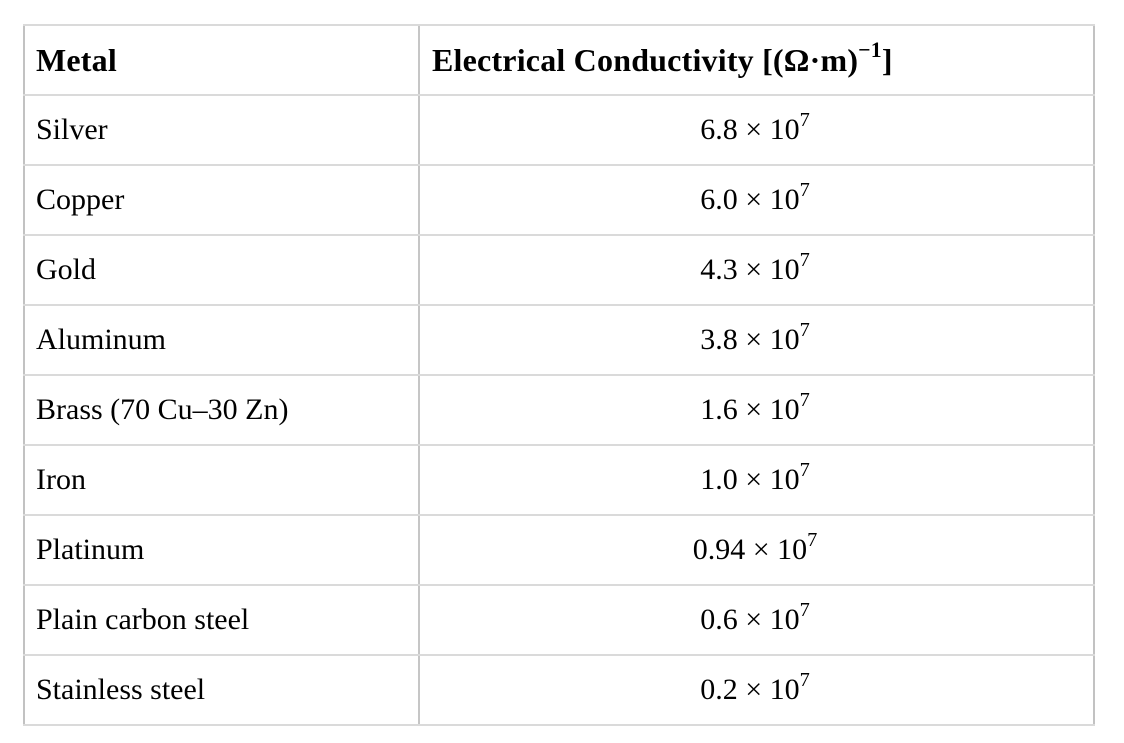 The image size is (1124, 743). I want to click on value-text: 6.8 × 10, so click(750, 129).